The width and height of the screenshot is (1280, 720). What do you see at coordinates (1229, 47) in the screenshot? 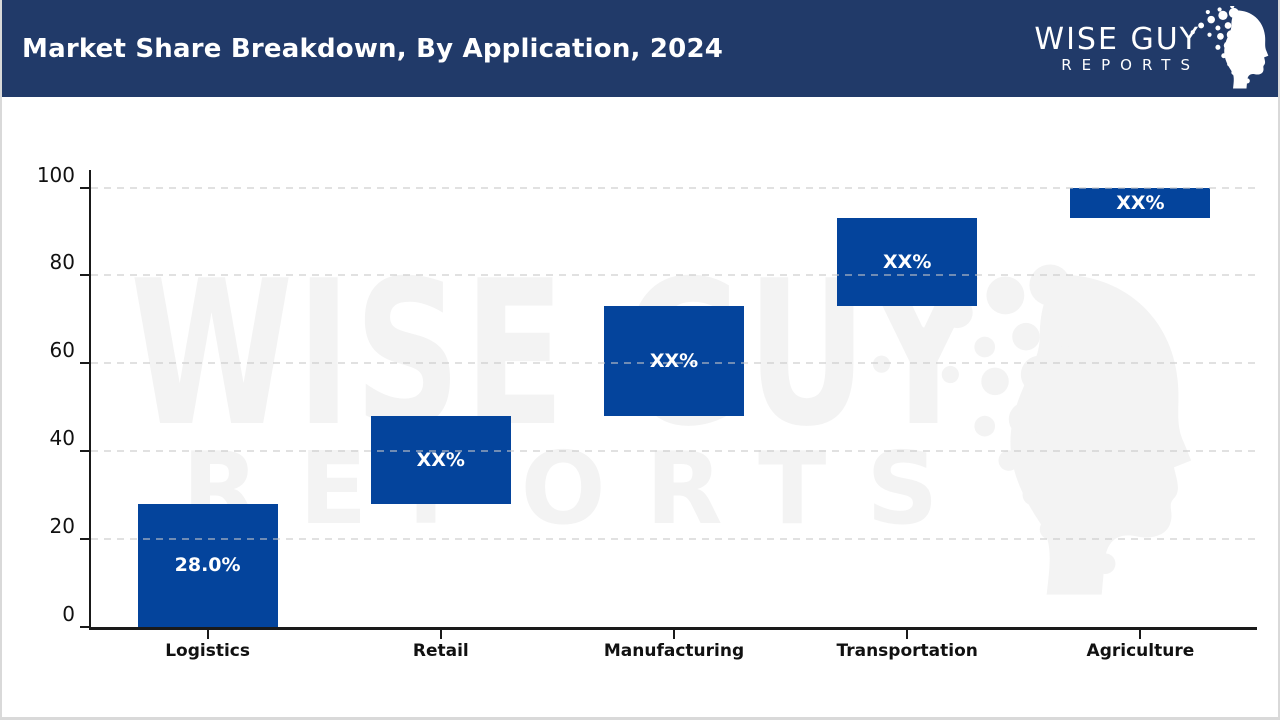
I see `dotted-head-icon` at bounding box center [1229, 47].